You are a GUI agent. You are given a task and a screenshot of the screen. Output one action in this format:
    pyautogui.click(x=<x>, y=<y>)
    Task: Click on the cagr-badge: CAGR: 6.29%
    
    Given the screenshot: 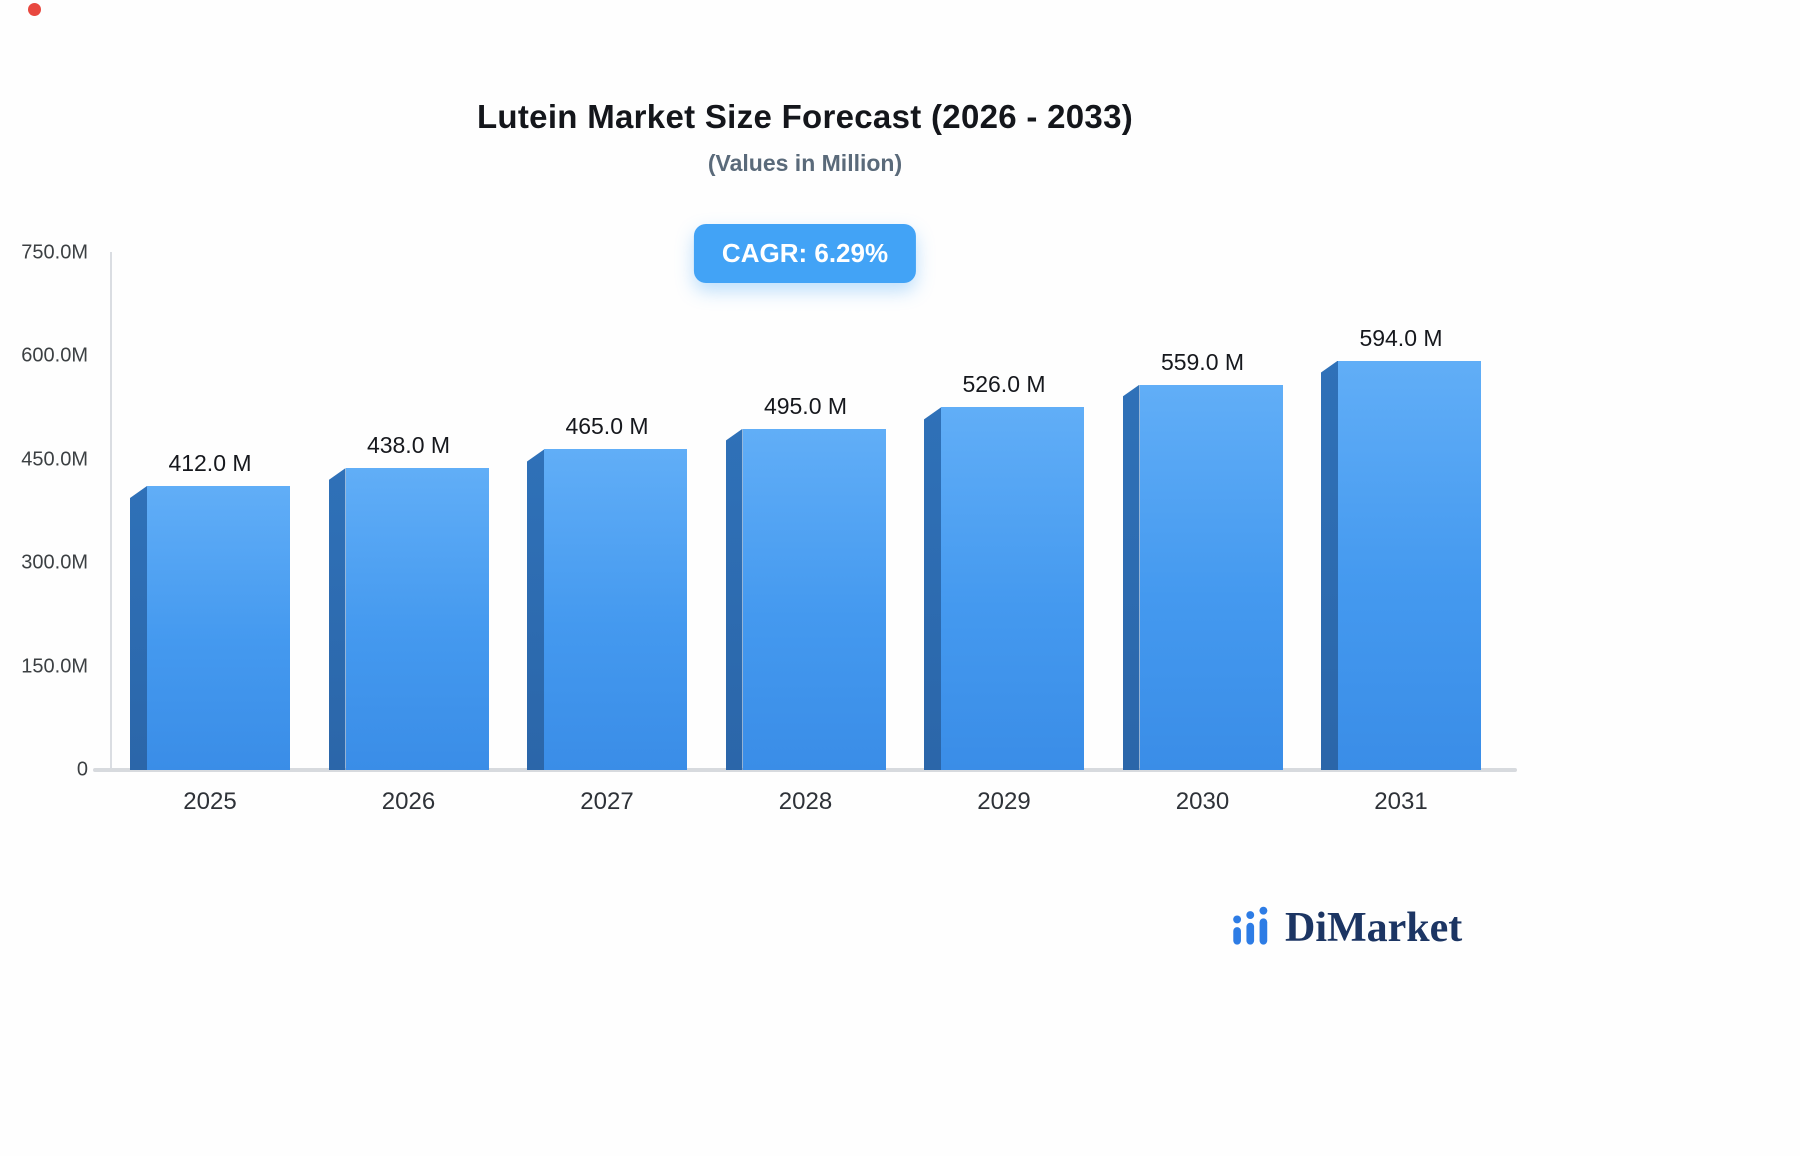 What is the action you would take?
    pyautogui.click(x=805, y=253)
    